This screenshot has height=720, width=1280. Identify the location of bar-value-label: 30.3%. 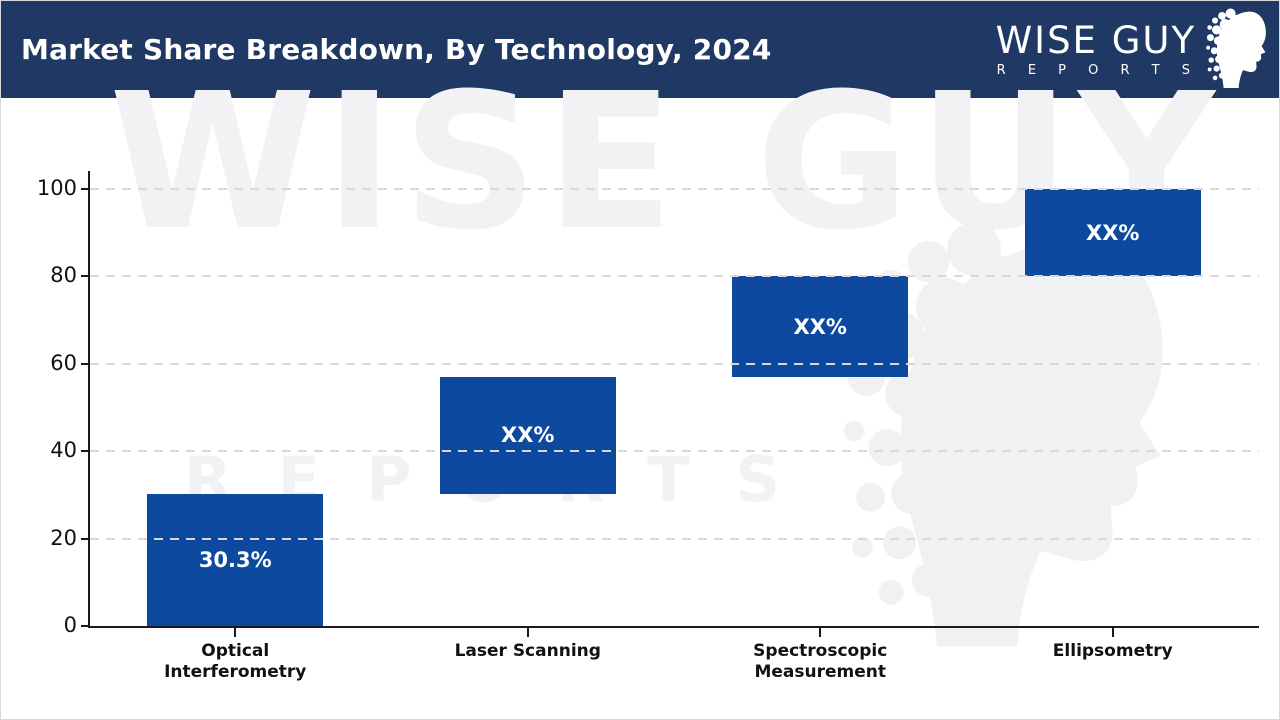
(235, 559).